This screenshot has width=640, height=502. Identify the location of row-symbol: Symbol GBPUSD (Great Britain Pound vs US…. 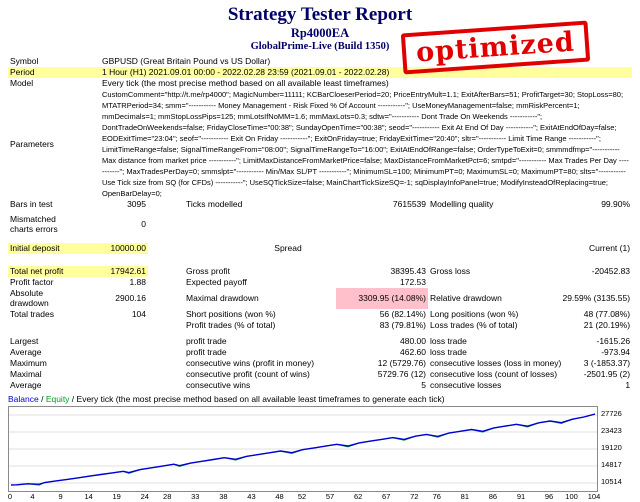
(320, 61).